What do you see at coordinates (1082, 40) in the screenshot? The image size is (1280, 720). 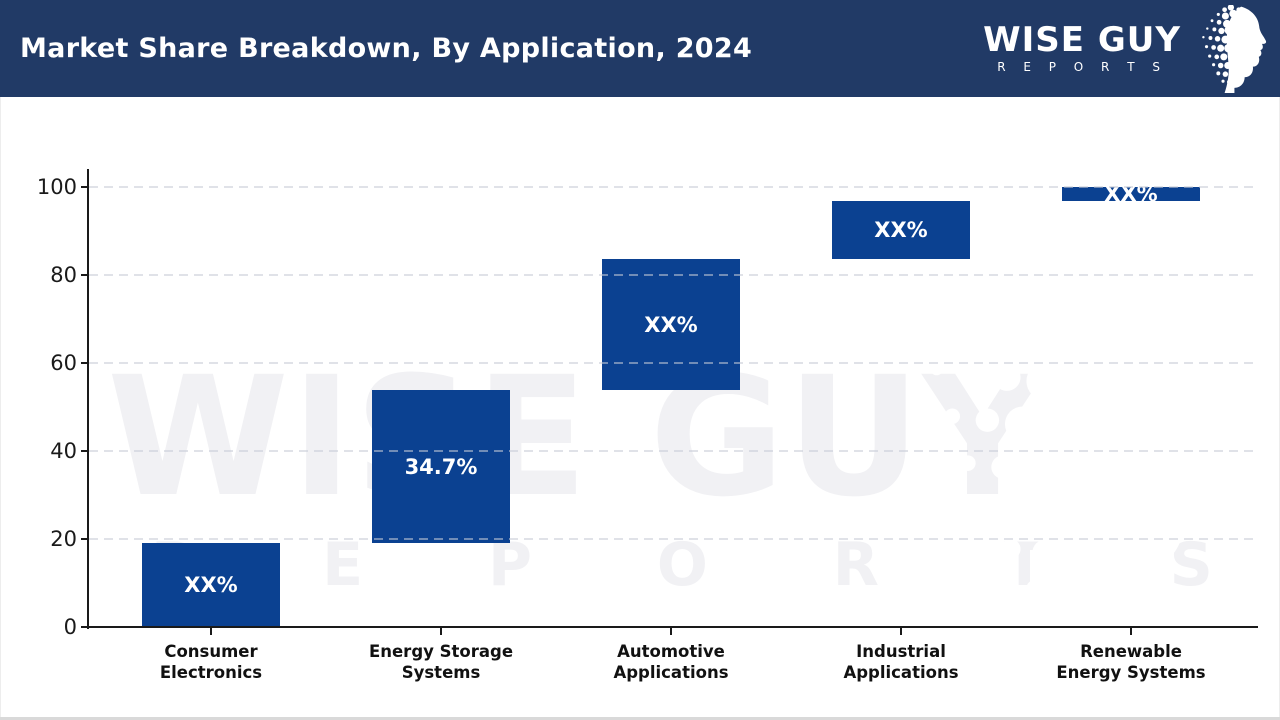 I see `brand-name: WISE GUY` at bounding box center [1082, 40].